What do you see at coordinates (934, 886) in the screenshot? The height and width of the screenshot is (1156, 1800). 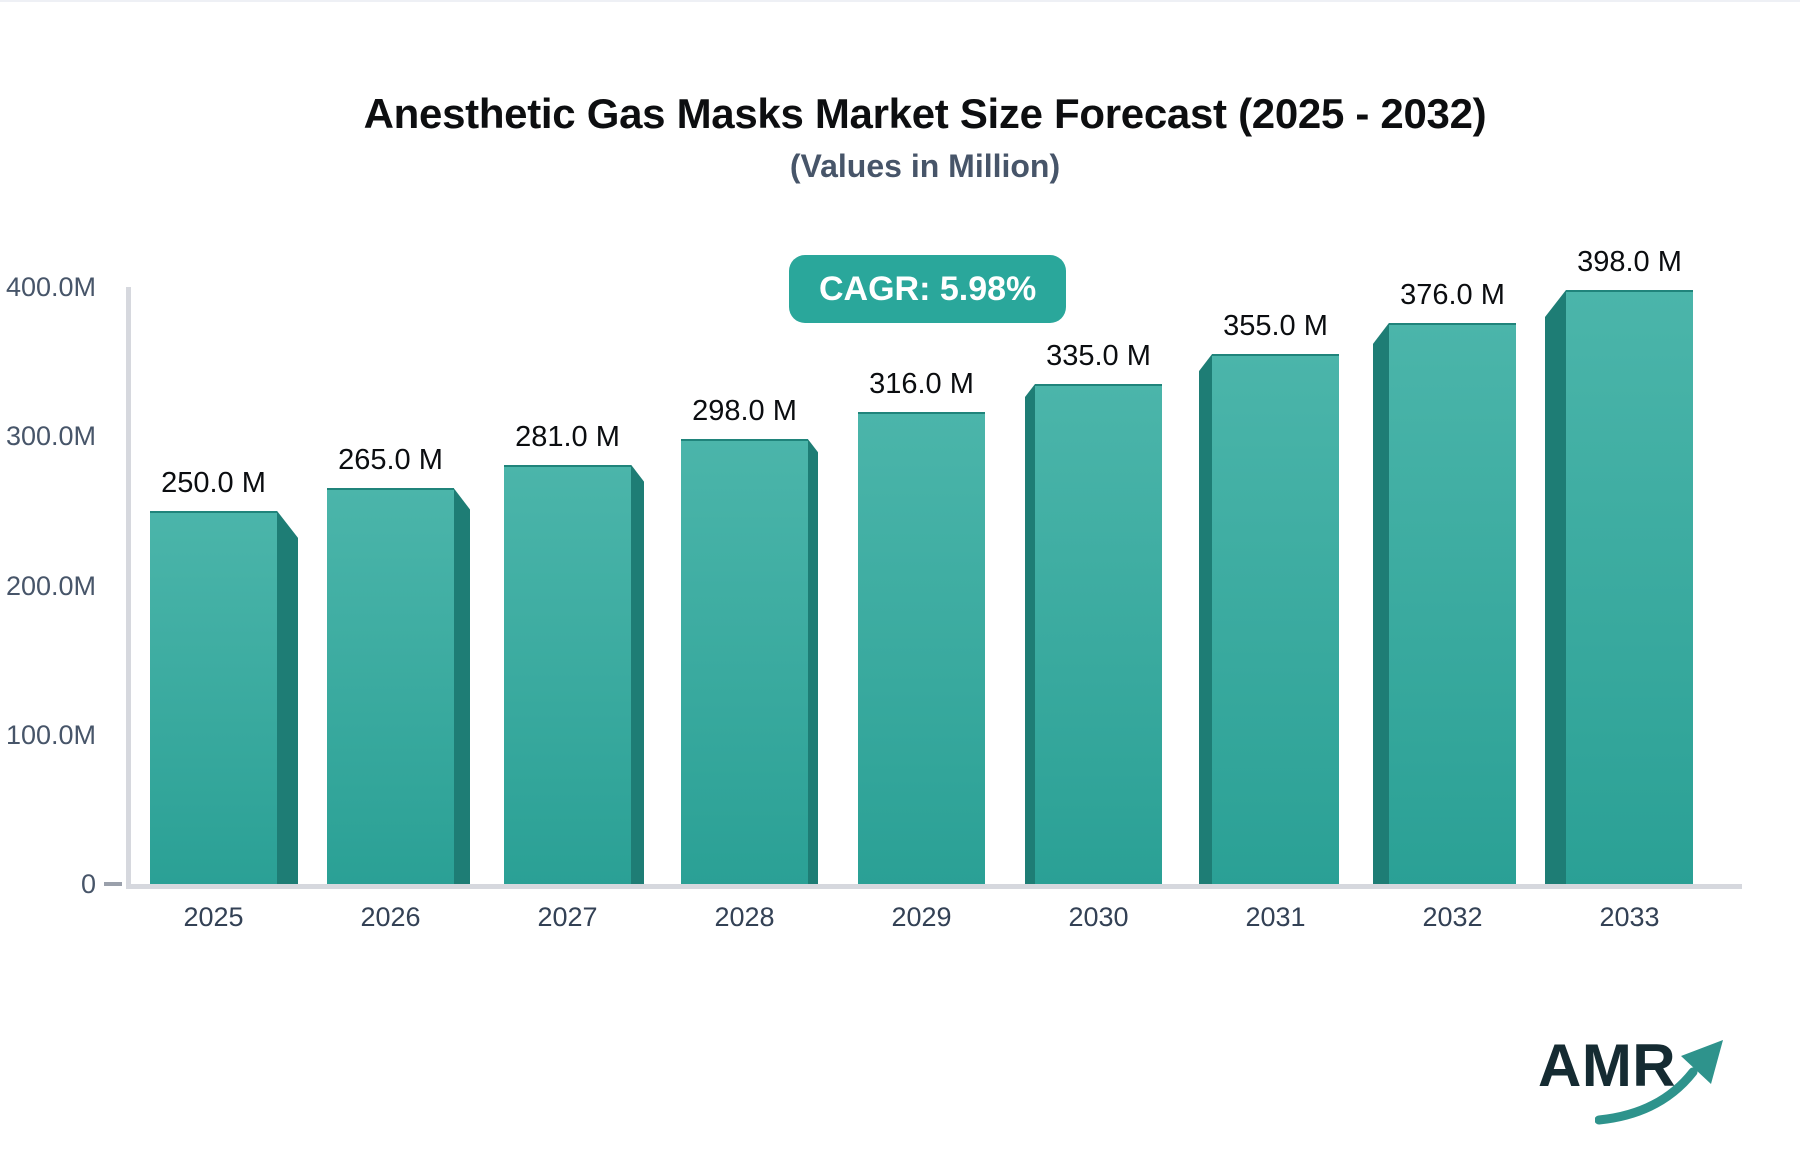 I see `x-axis-line` at bounding box center [934, 886].